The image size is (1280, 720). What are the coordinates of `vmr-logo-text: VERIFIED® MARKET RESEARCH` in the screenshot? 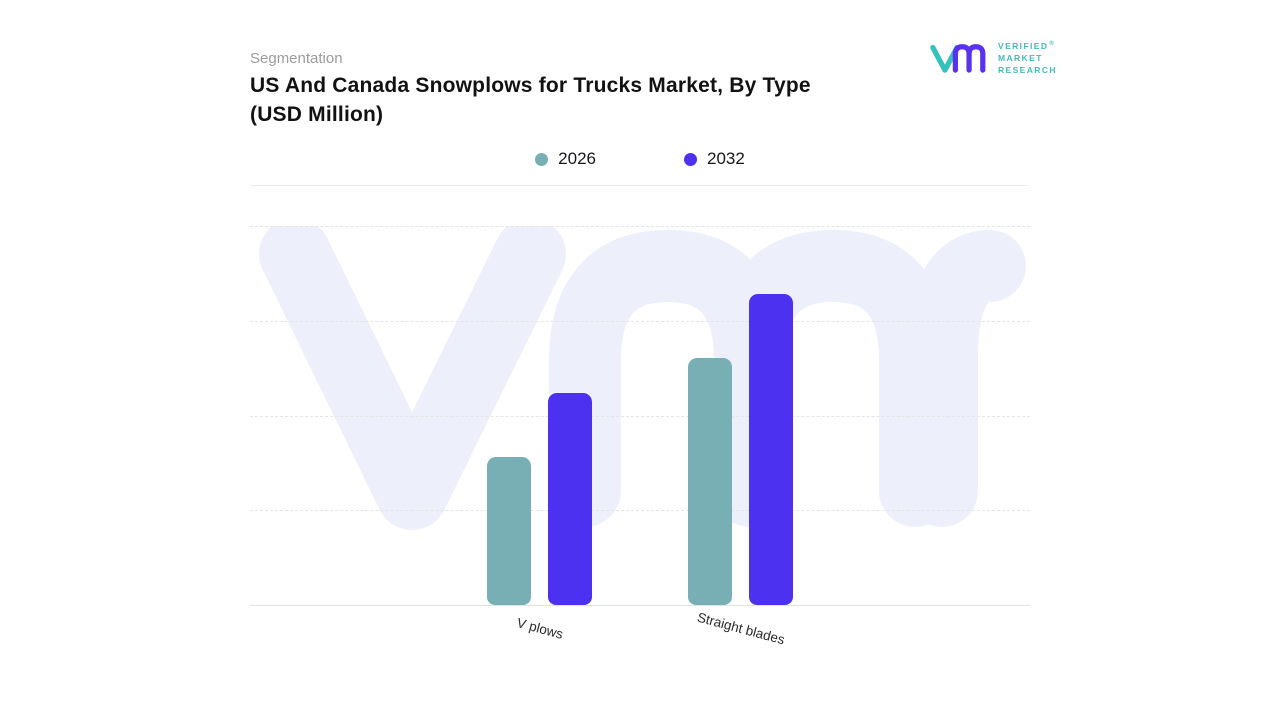 It's located at (1027, 58).